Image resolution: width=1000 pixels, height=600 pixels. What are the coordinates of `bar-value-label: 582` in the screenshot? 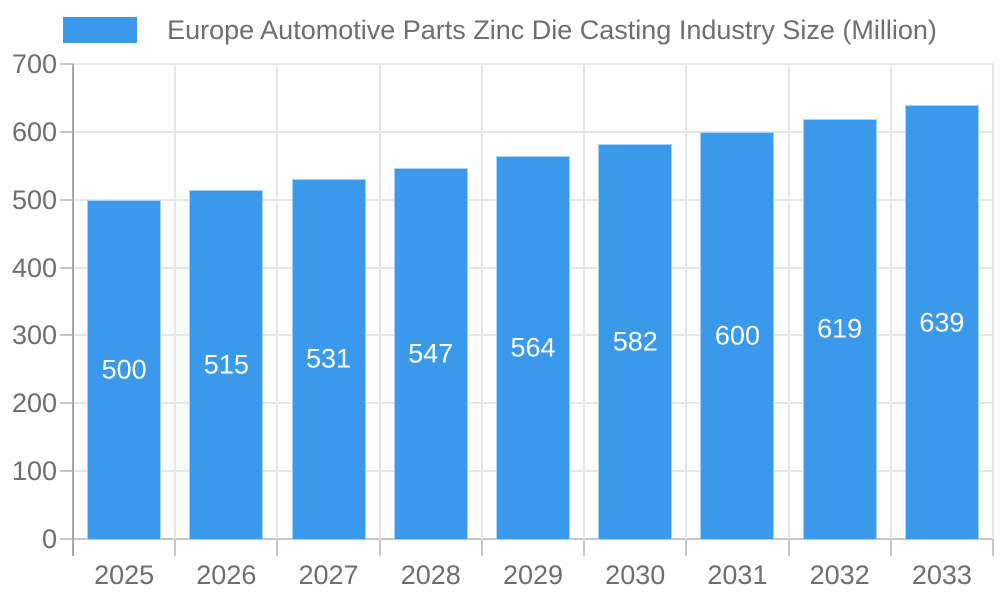 It's located at (635, 341).